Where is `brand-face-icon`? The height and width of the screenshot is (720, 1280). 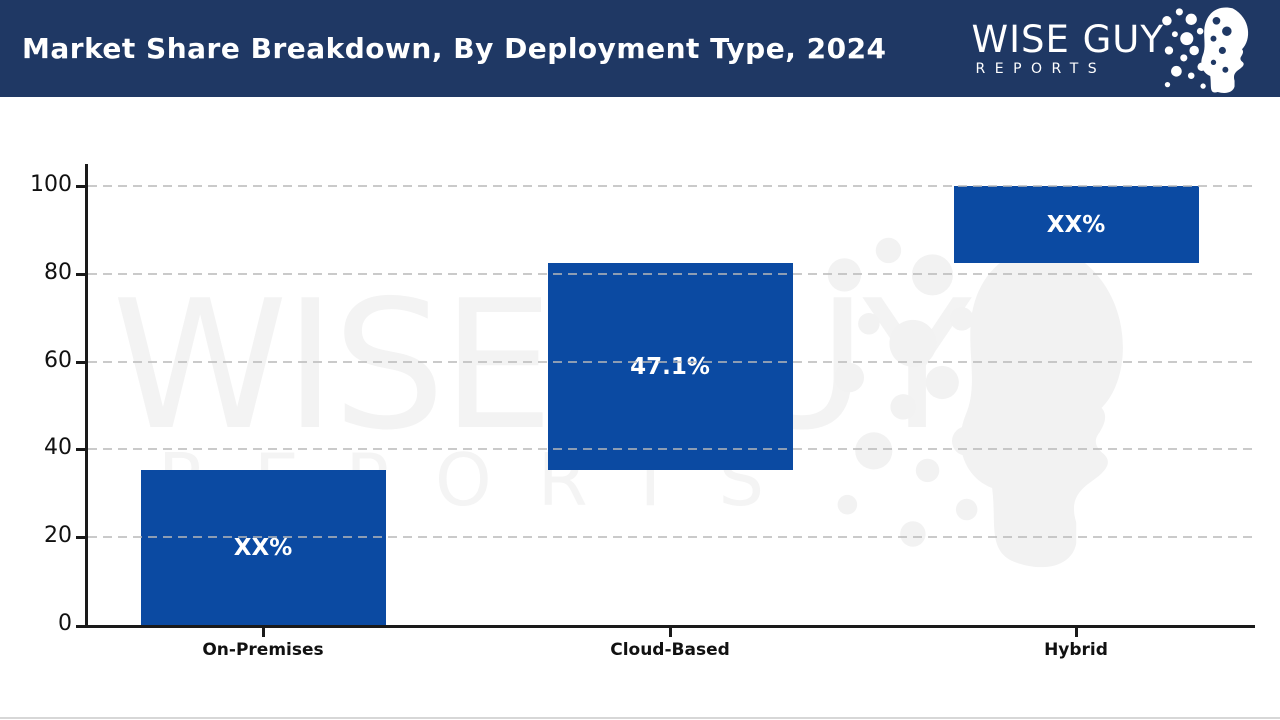 brand-face-icon is located at coordinates (1205, 50).